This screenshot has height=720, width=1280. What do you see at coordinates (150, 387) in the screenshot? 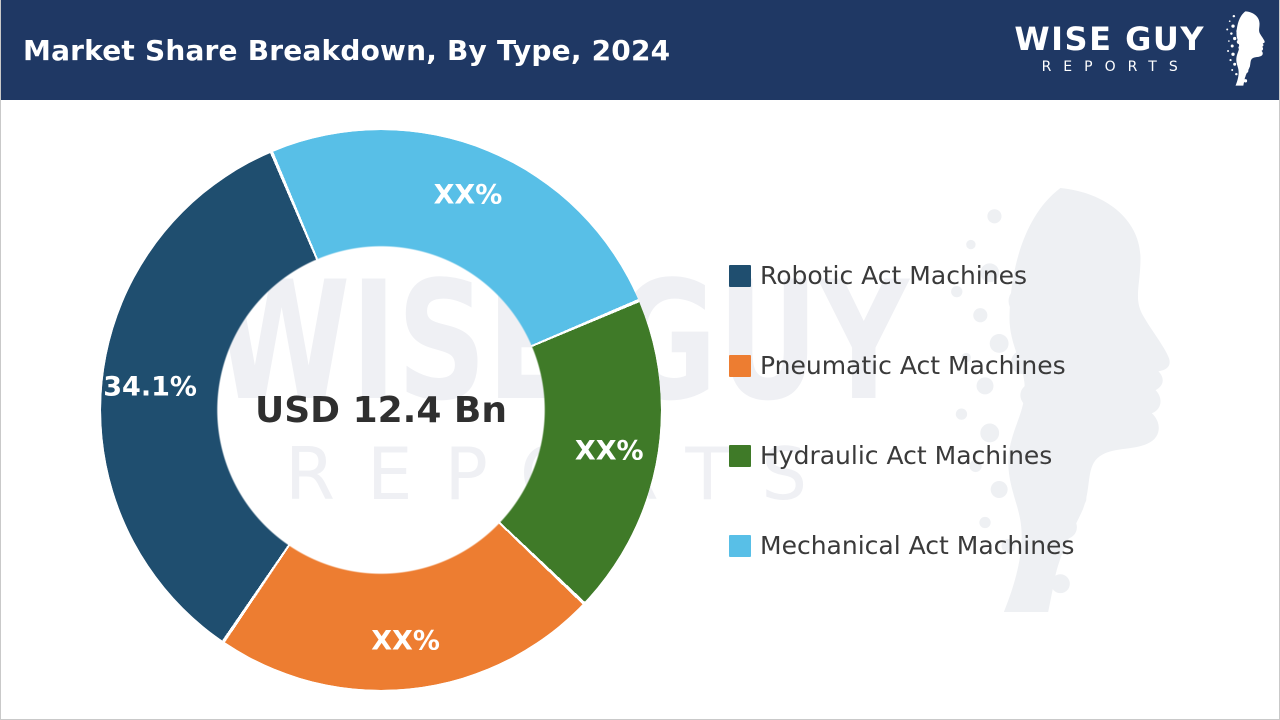
I see `segment-label: 34.1%` at bounding box center [150, 387].